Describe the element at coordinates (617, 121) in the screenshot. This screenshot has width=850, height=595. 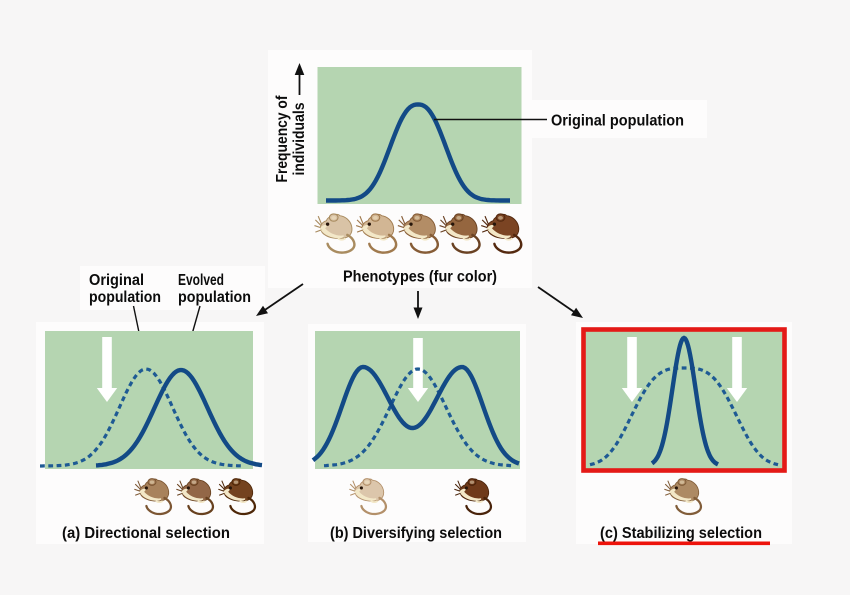
I see `svg-text: Original population` at that location.